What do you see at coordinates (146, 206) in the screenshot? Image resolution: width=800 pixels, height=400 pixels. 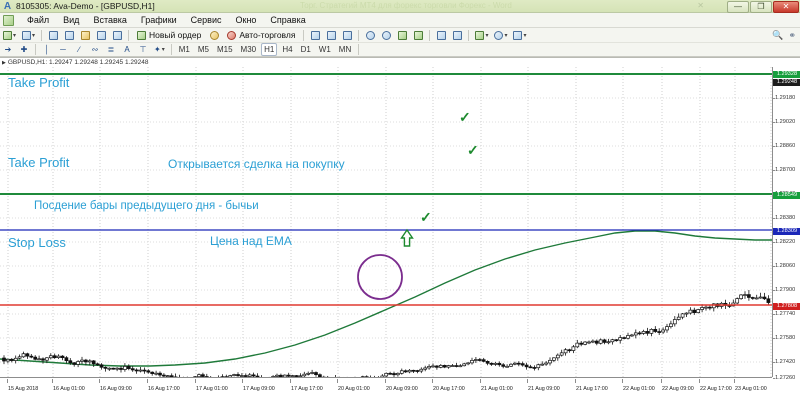 I see `previous-day-bars-label: Посдение бары предыдущего дня - бычьи` at bounding box center [146, 206].